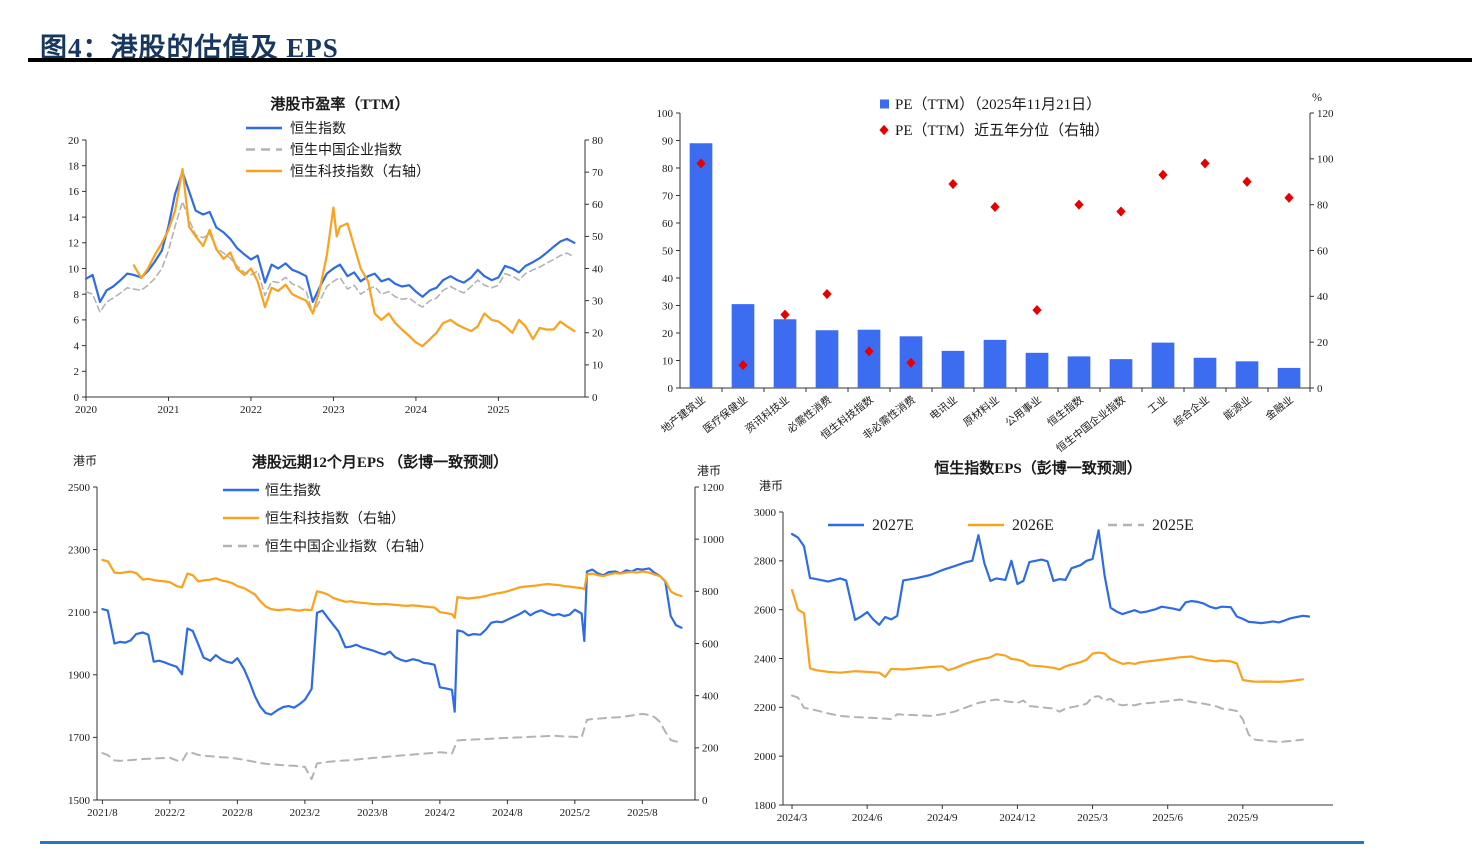 Image resolution: width=1482 pixels, height=866 pixels. What do you see at coordinates (372, 813) in the screenshot?
I see `x-tick-label: 2023/8` at bounding box center [372, 813].